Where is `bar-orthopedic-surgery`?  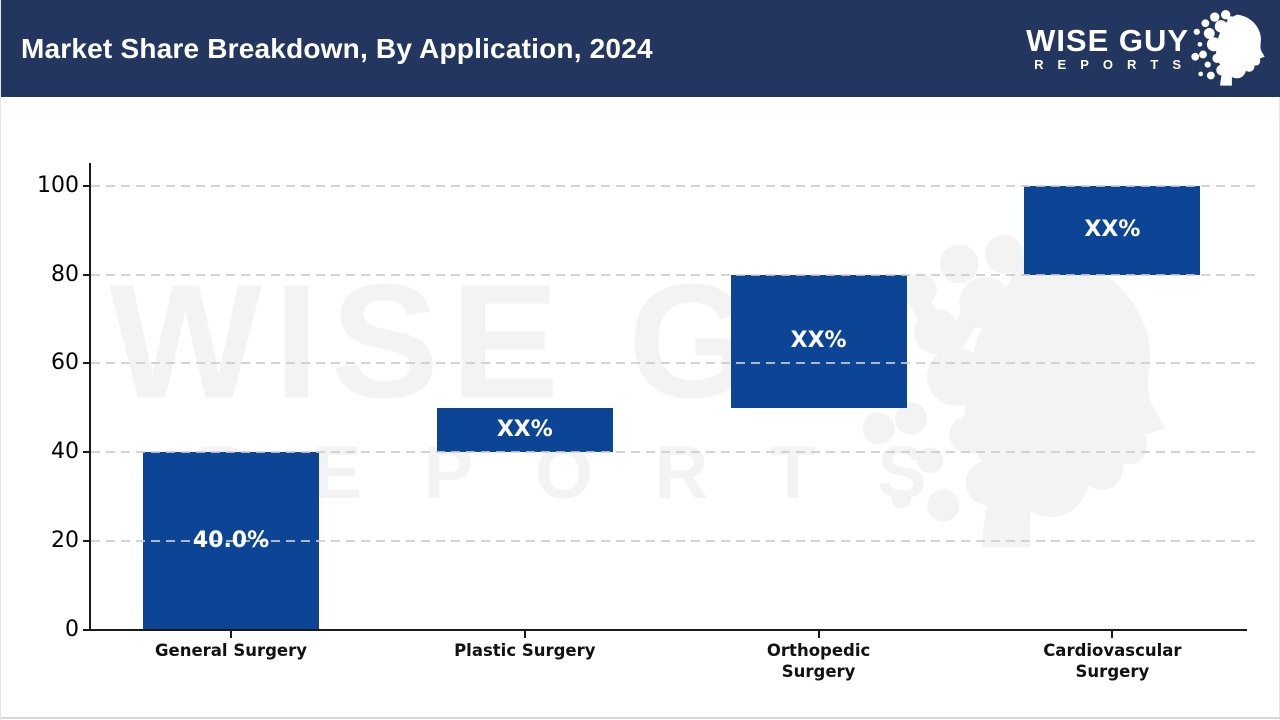
bar-orthopedic-surgery is located at coordinates (818, 341).